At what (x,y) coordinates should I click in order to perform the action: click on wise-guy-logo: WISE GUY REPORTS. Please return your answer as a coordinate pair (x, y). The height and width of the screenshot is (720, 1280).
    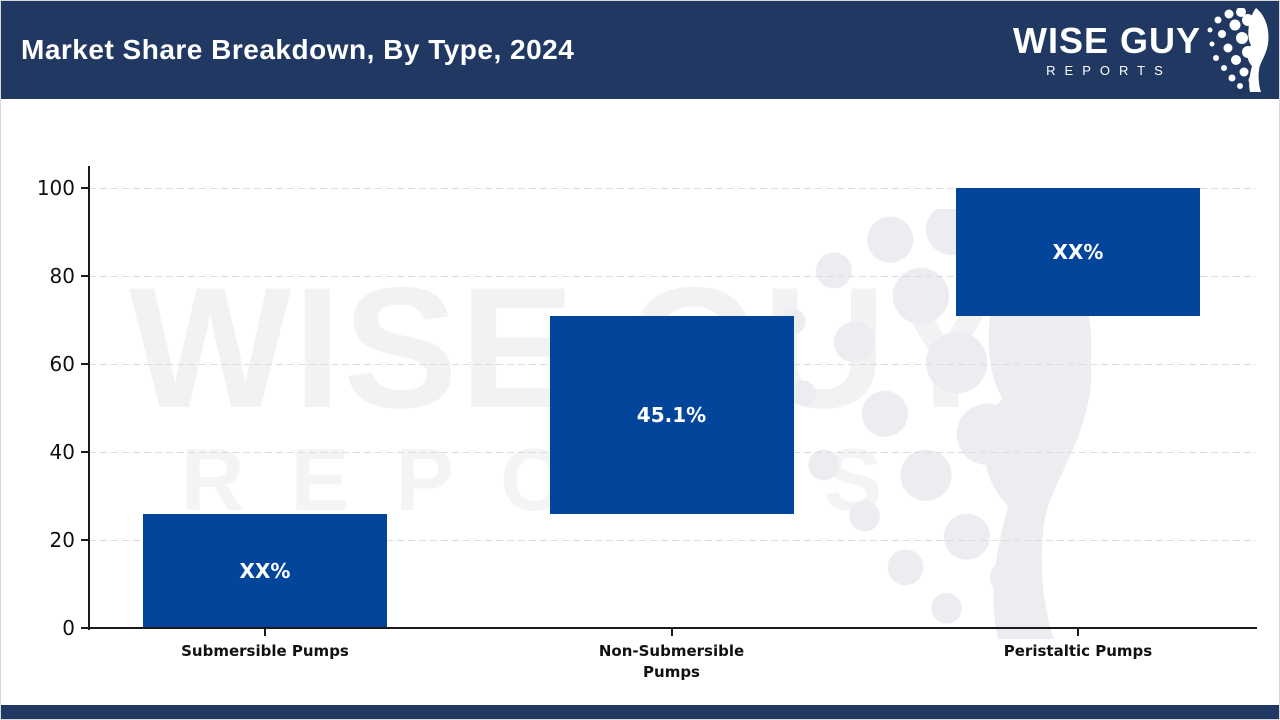
    Looking at the image, I should click on (1141, 50).